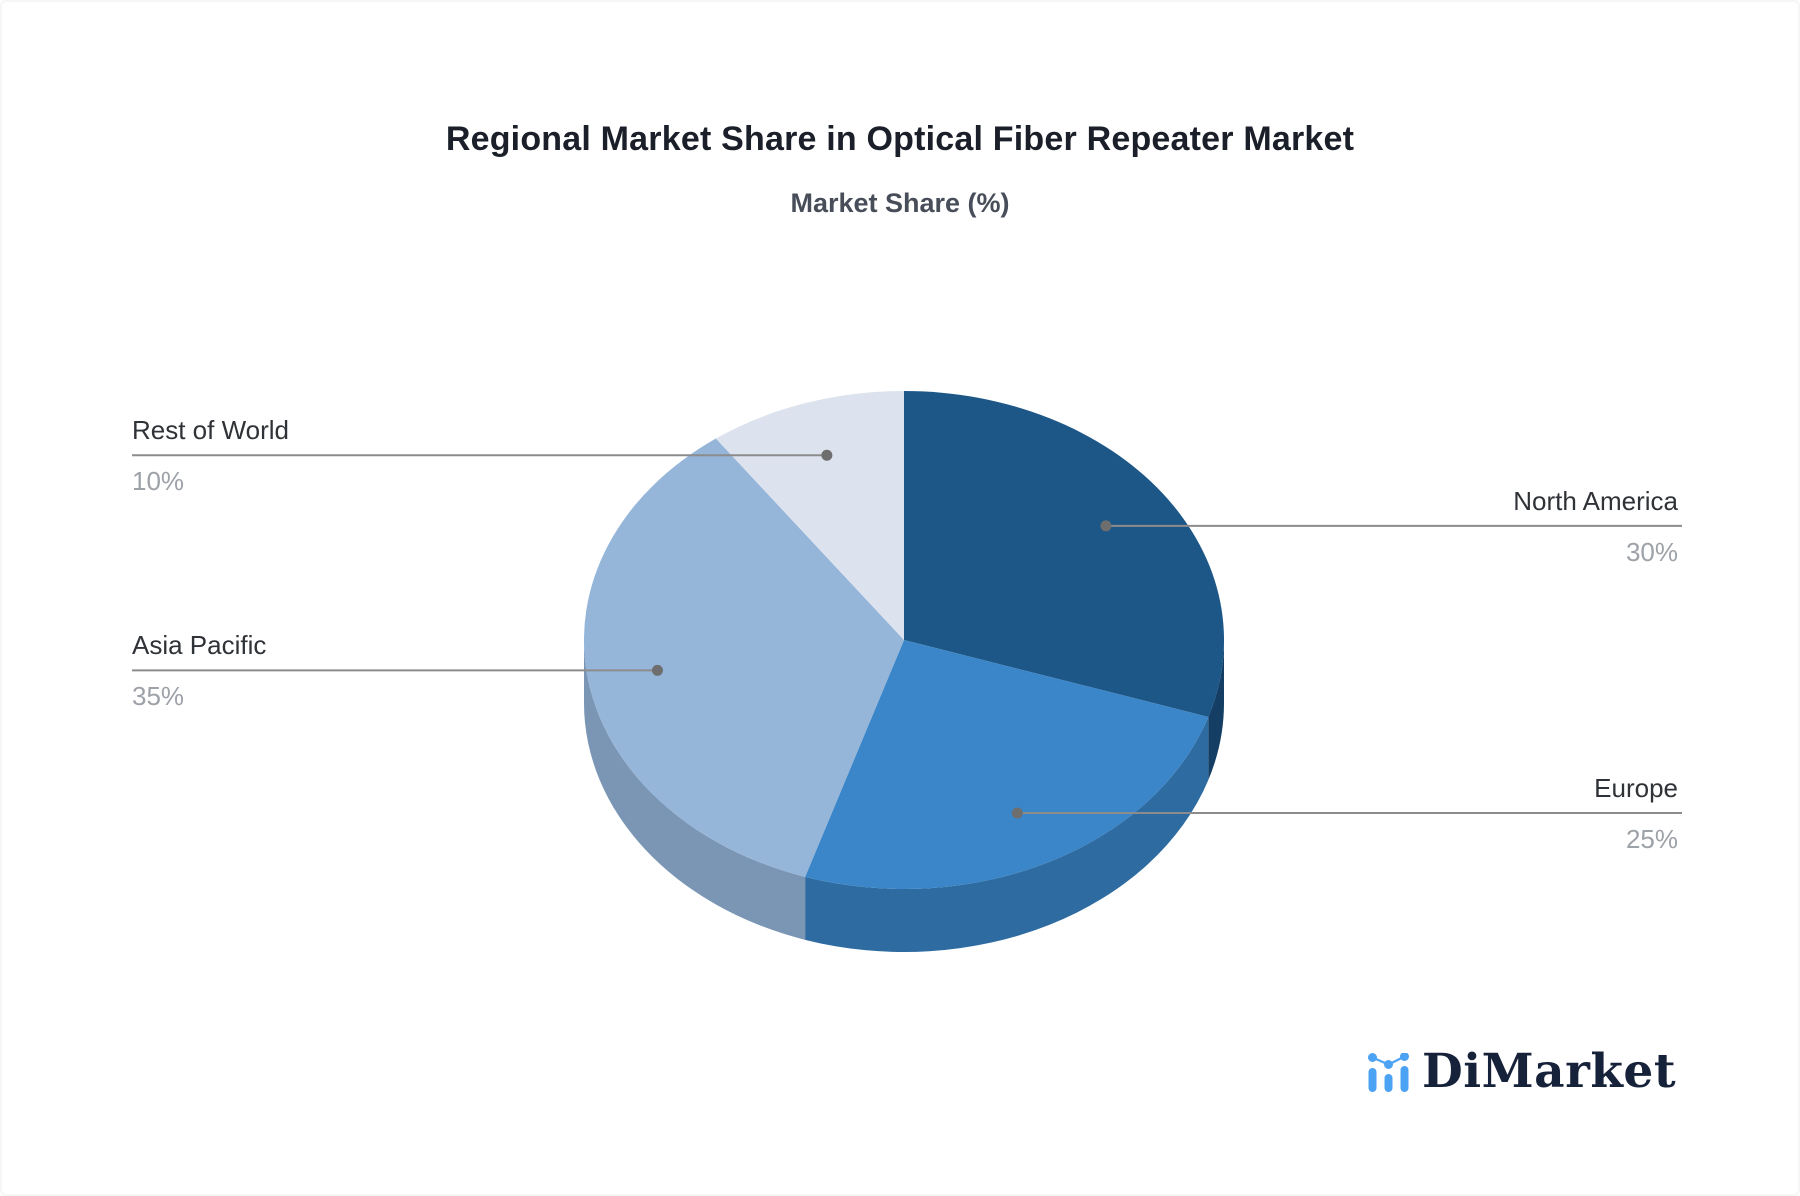 This screenshot has height=1196, width=1800. I want to click on slice-label: Europe, so click(1636, 788).